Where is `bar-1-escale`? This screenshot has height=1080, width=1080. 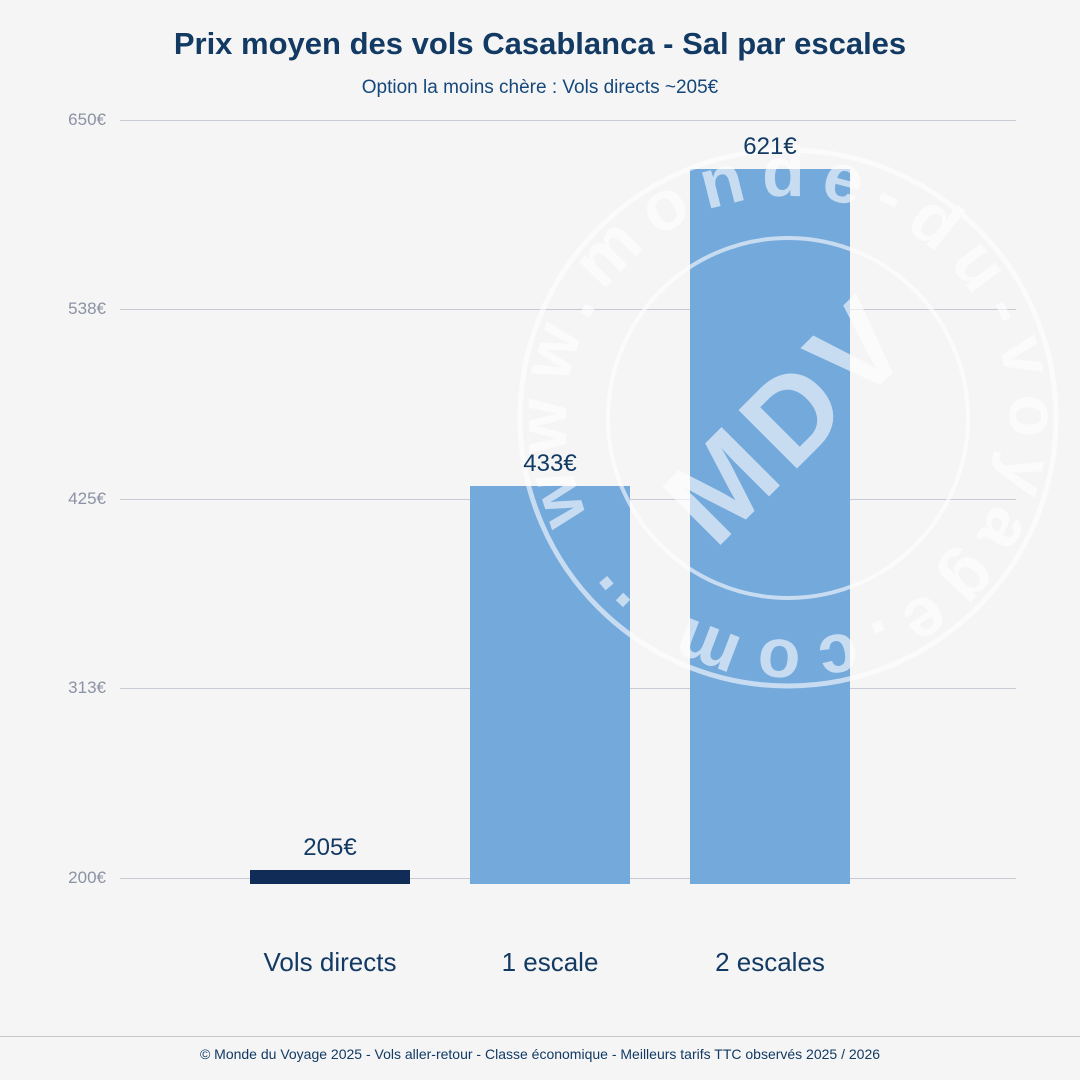
bar-1-escale is located at coordinates (550, 684).